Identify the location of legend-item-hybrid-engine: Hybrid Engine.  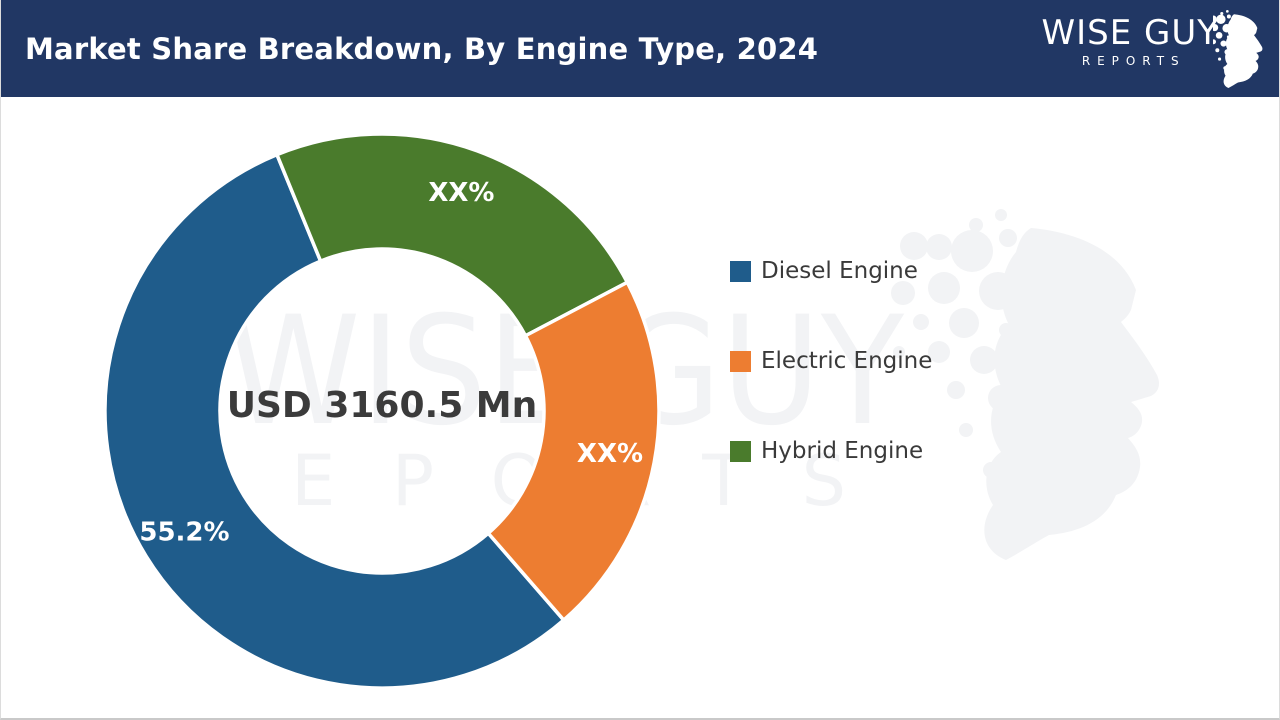
(831, 451).